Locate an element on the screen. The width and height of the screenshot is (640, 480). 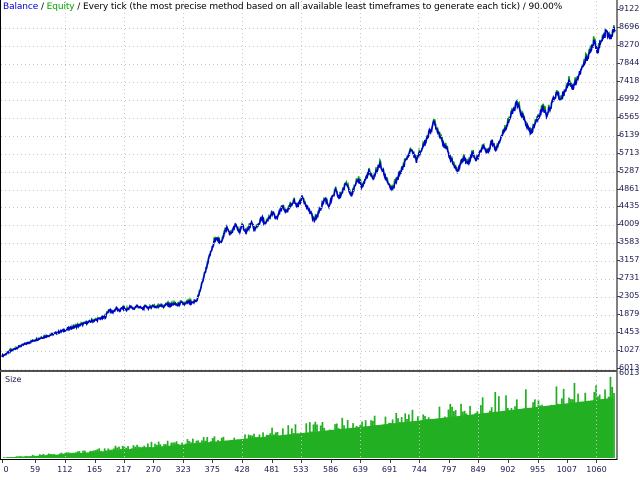
price-scale-label: 27315 is located at coordinates (629, 278).